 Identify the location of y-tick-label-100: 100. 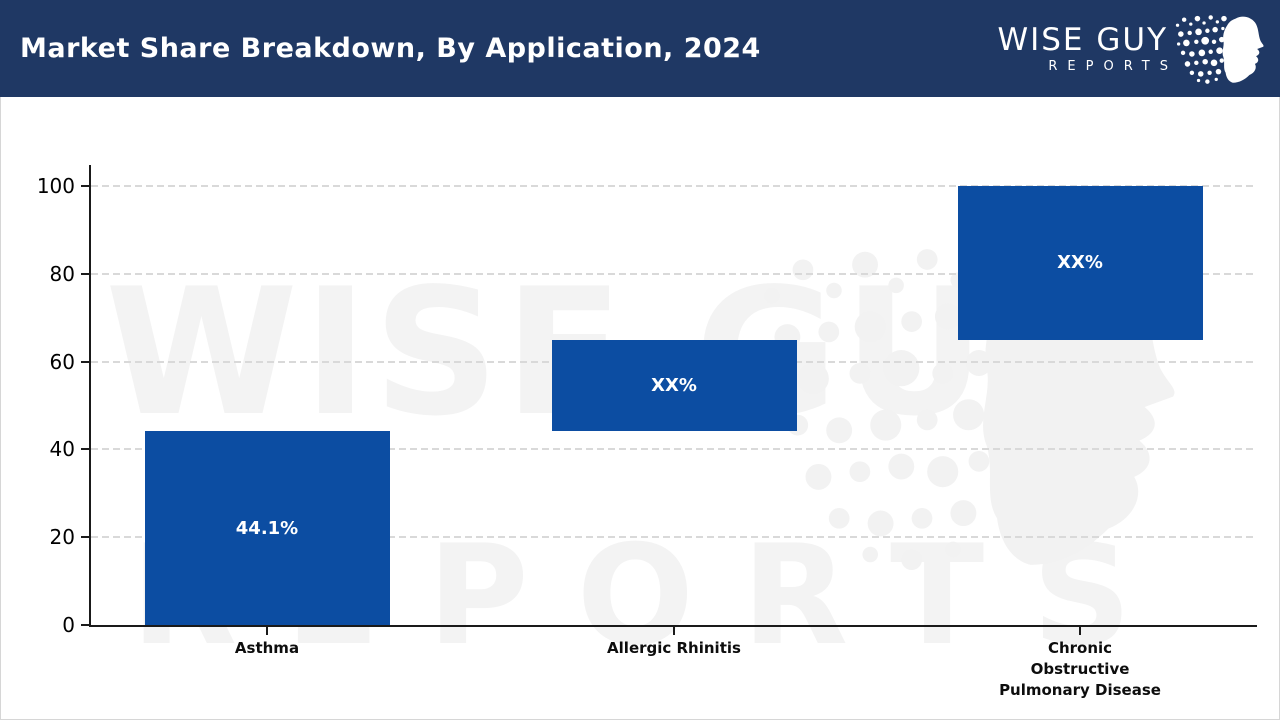
(55, 186).